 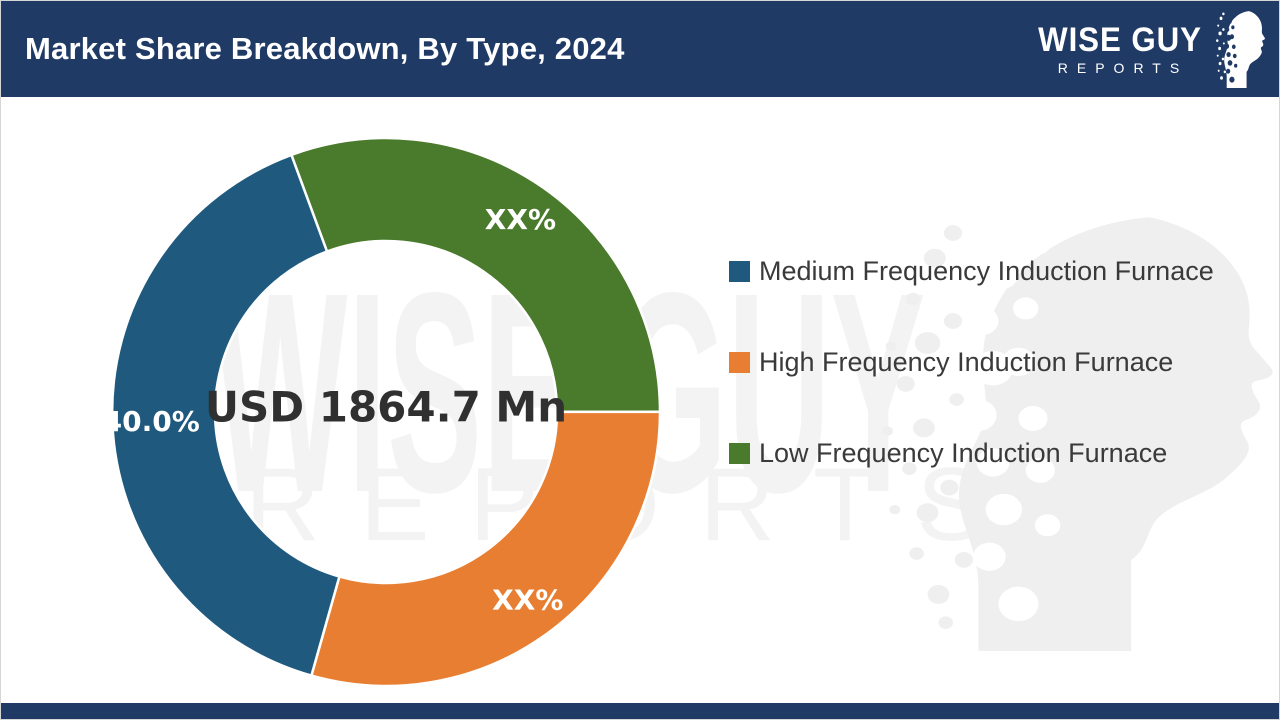 I want to click on legend-label-high: High Frequency Induction Furnace, so click(x=966, y=361).